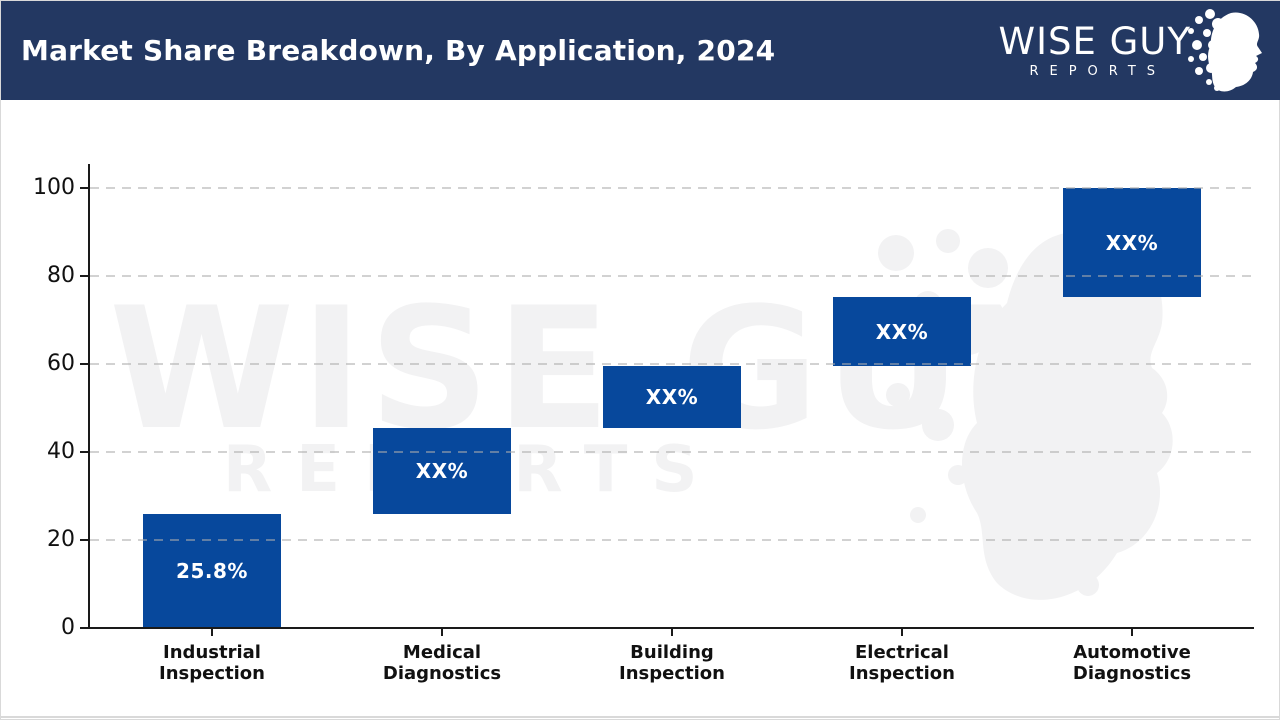  What do you see at coordinates (61, 275) in the screenshot?
I see `y-tick-label: 80` at bounding box center [61, 275].